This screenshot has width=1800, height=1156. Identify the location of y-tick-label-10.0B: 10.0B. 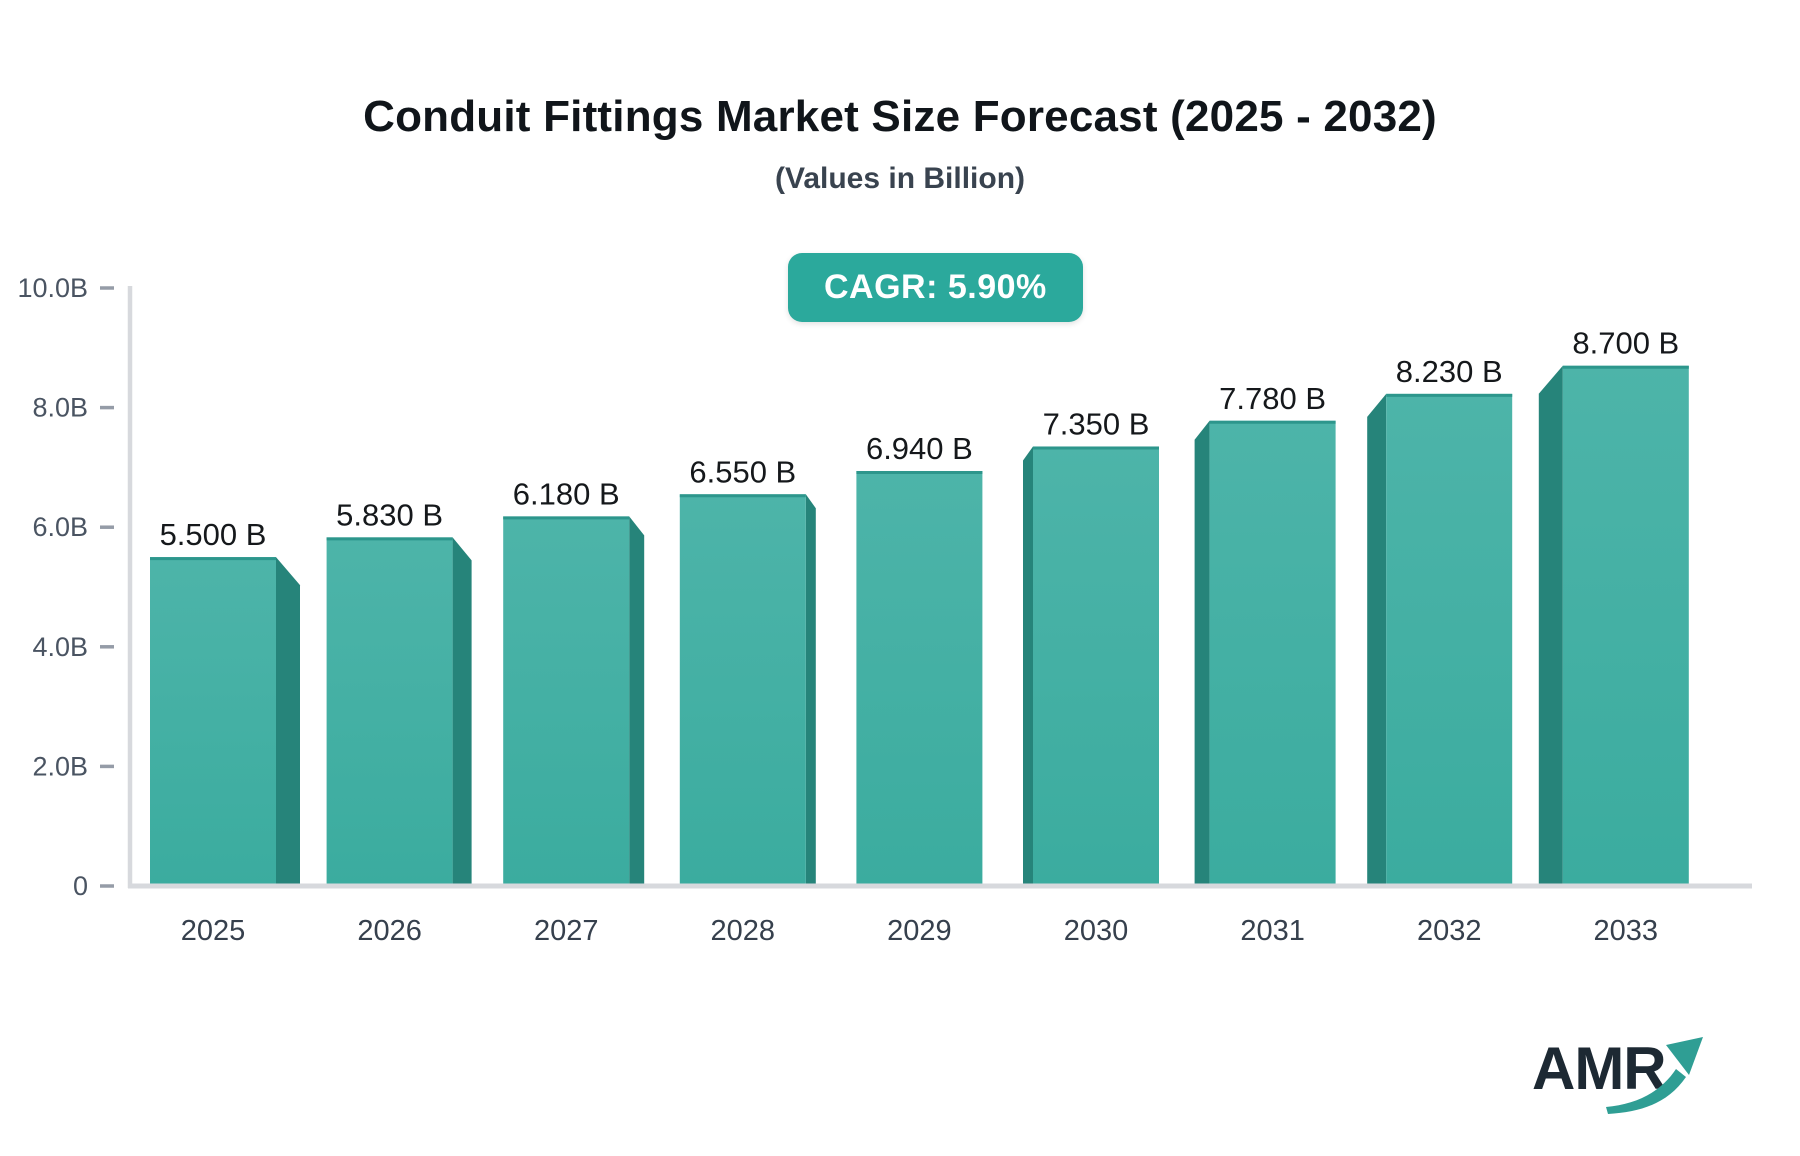
(52, 288).